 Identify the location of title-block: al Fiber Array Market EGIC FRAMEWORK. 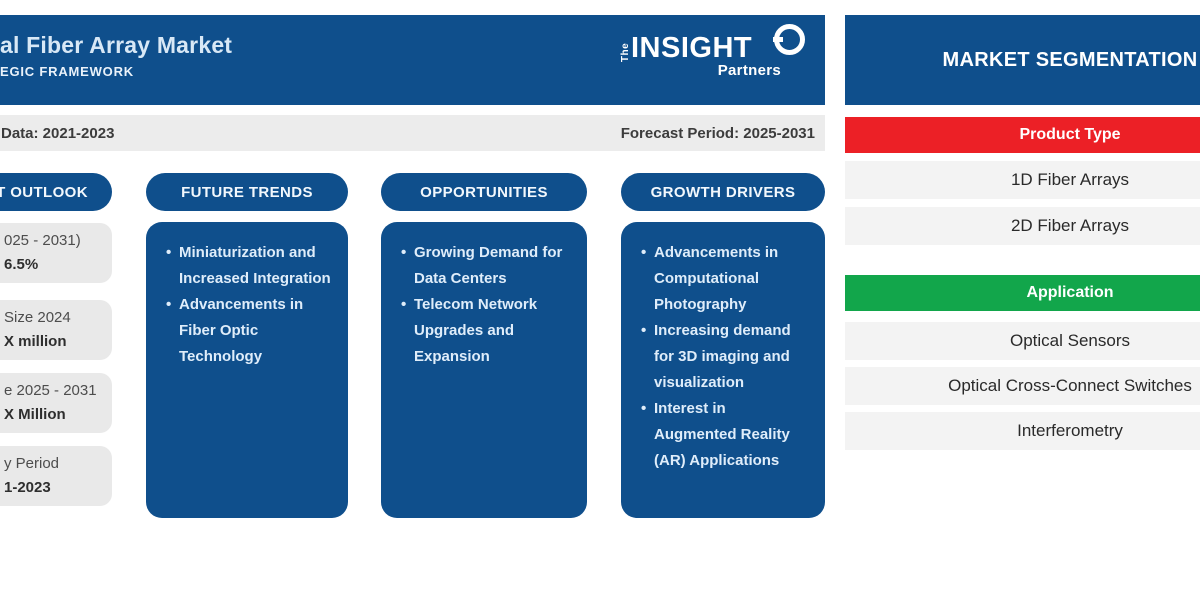
(116, 55).